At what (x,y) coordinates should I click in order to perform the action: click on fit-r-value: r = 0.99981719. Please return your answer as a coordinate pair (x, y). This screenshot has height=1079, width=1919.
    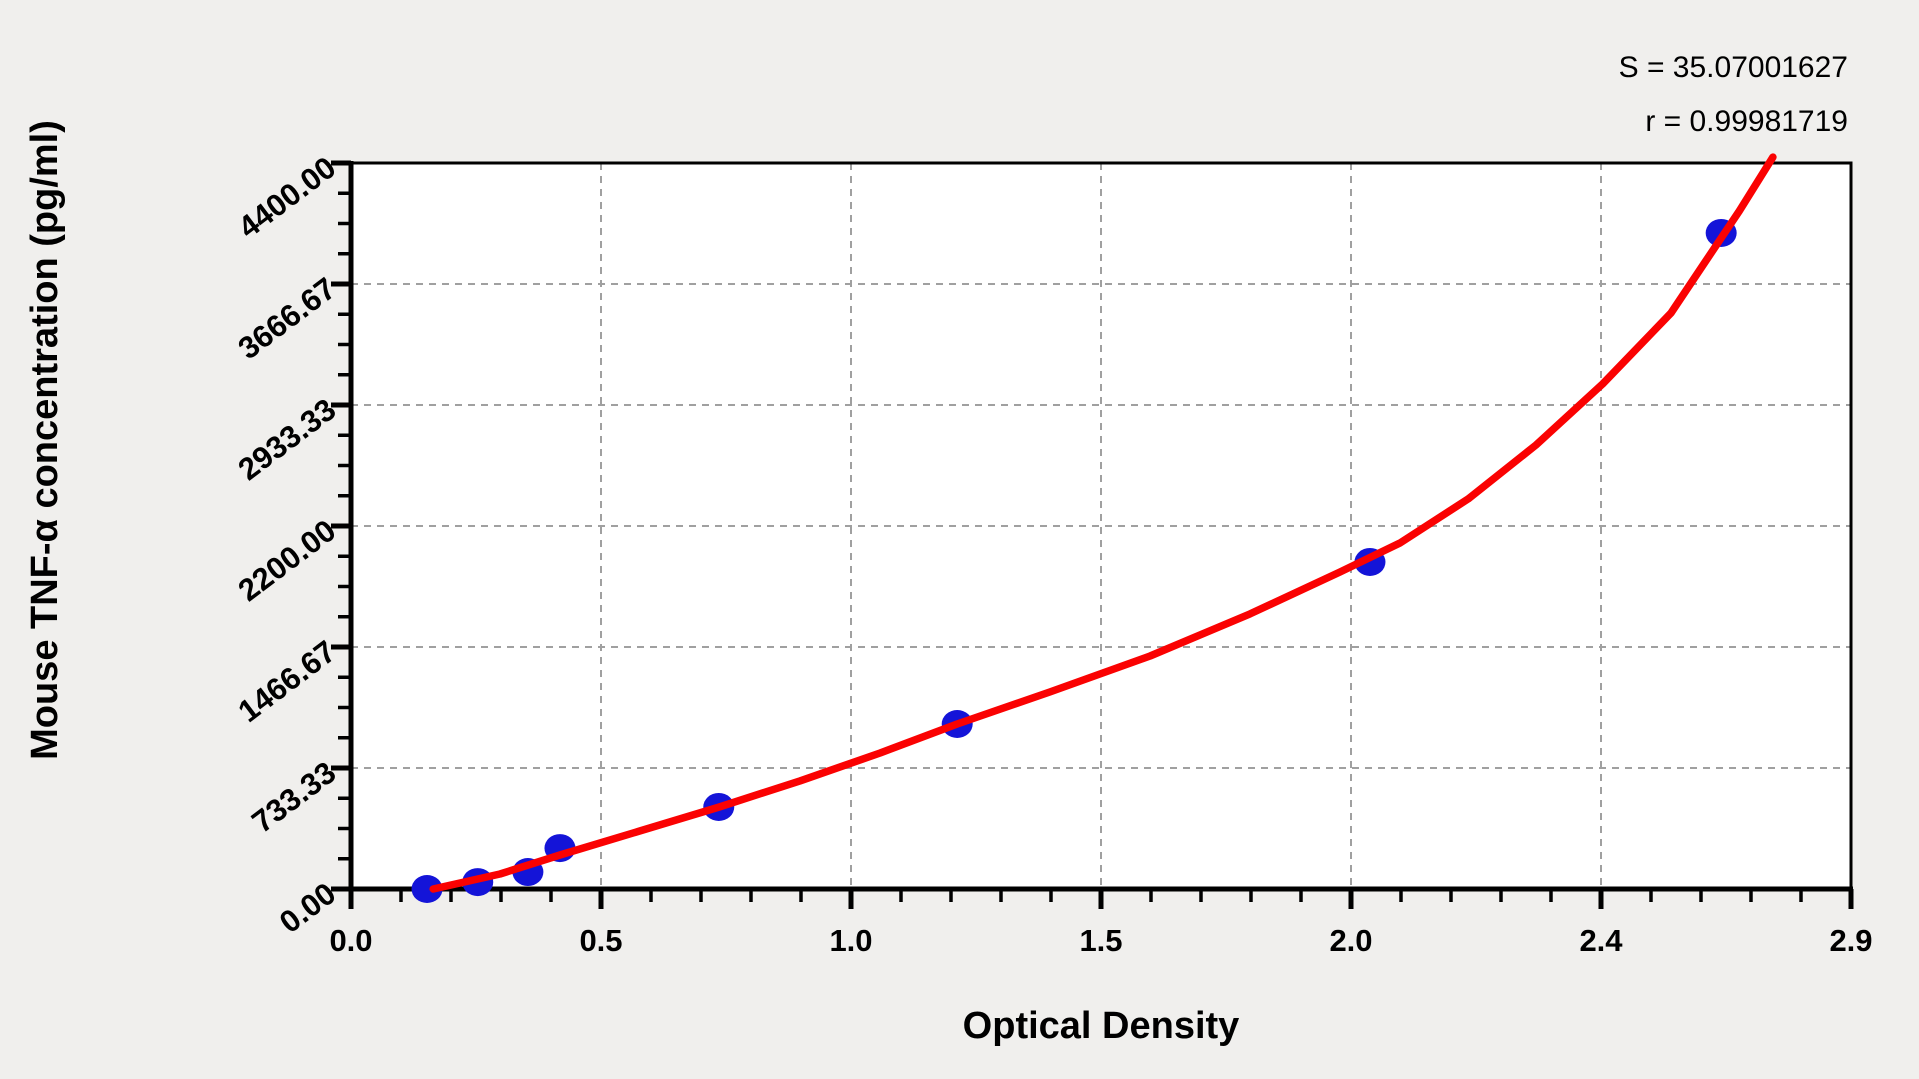
    Looking at the image, I should click on (1746, 121).